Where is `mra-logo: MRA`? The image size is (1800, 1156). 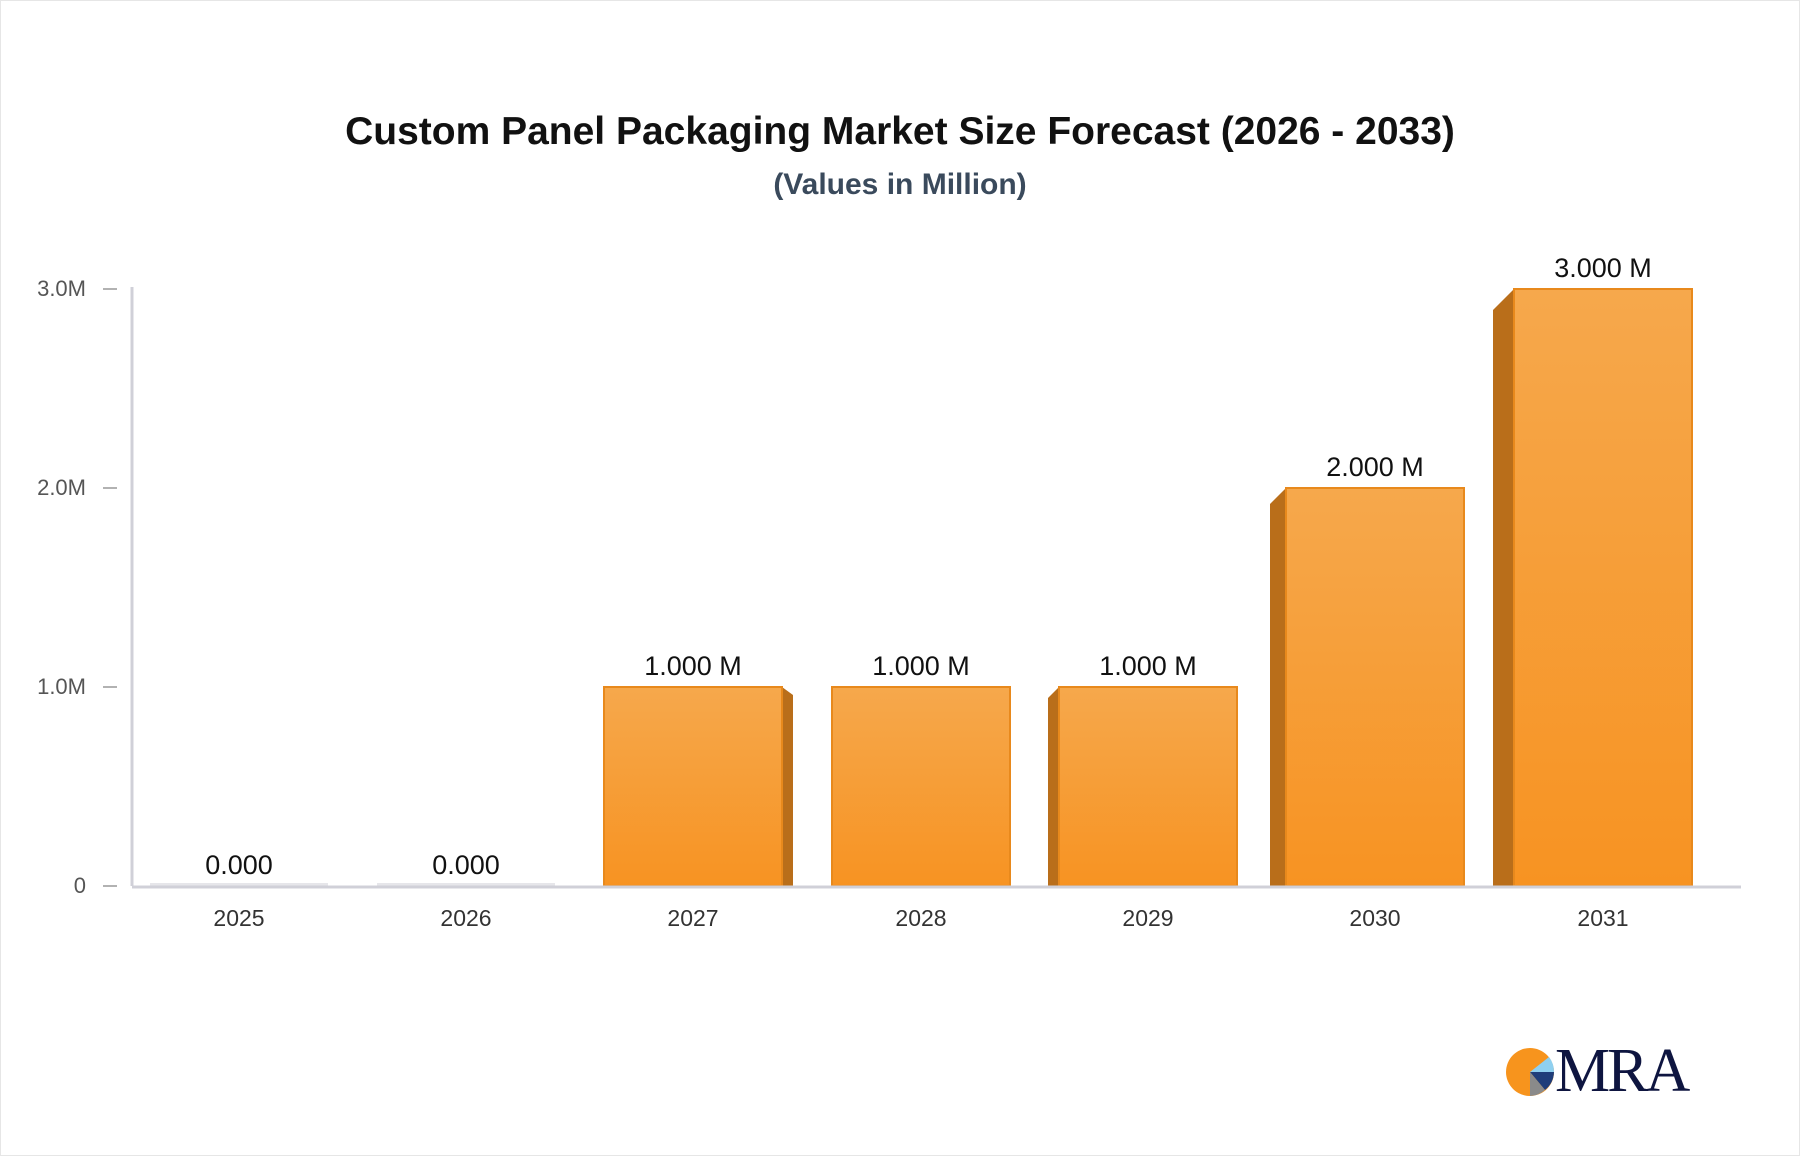 mra-logo: MRA is located at coordinates (1605, 1071).